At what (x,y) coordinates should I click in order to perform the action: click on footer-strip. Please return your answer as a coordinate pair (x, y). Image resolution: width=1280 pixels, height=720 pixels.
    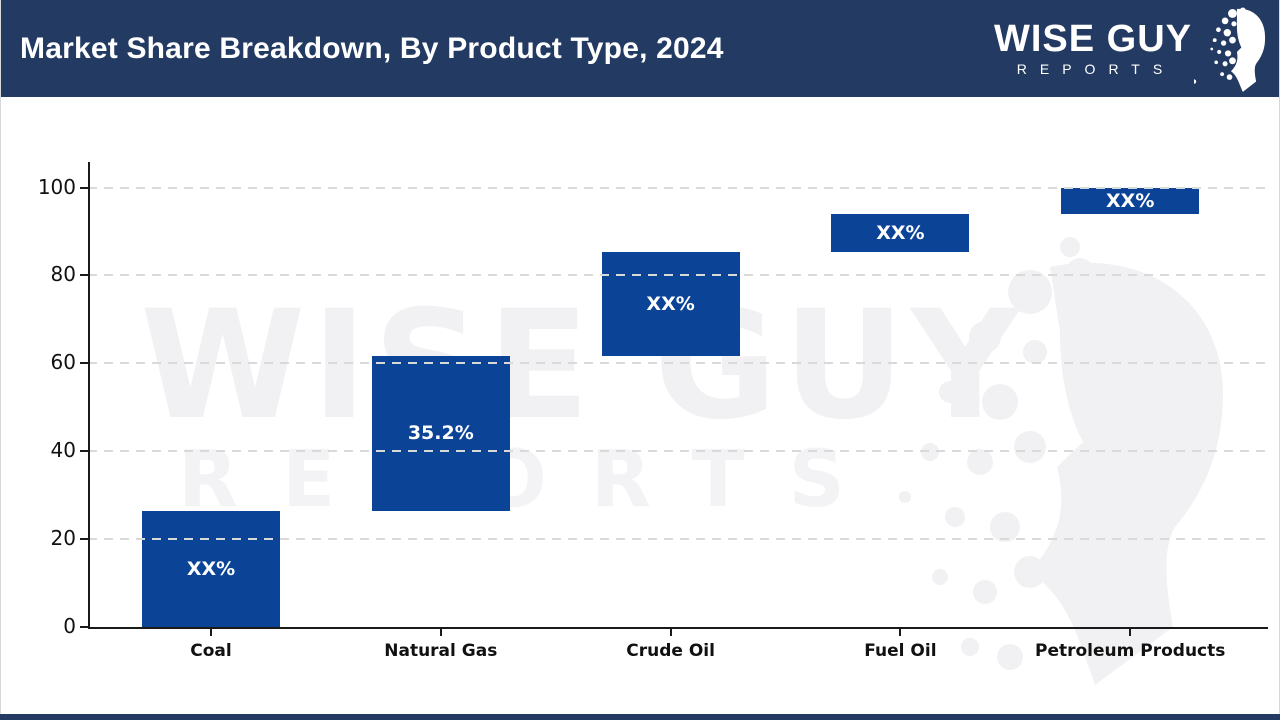
    Looking at the image, I should click on (640, 717).